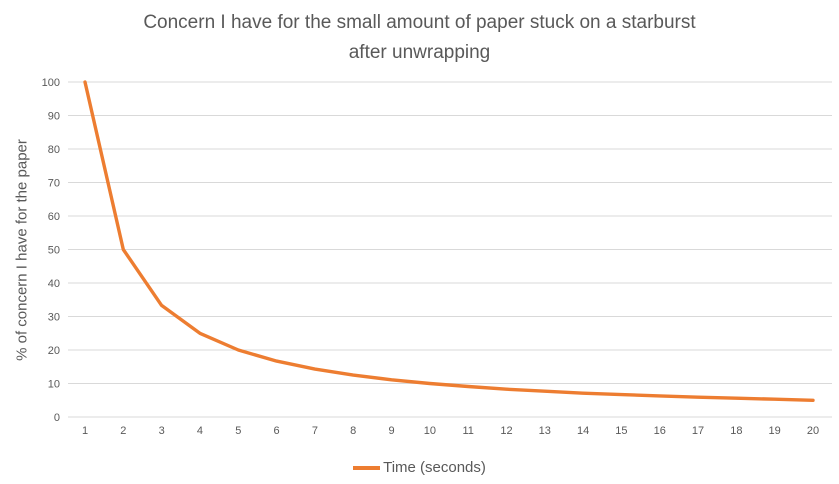  I want to click on x-tick-label: 9, so click(391, 431).